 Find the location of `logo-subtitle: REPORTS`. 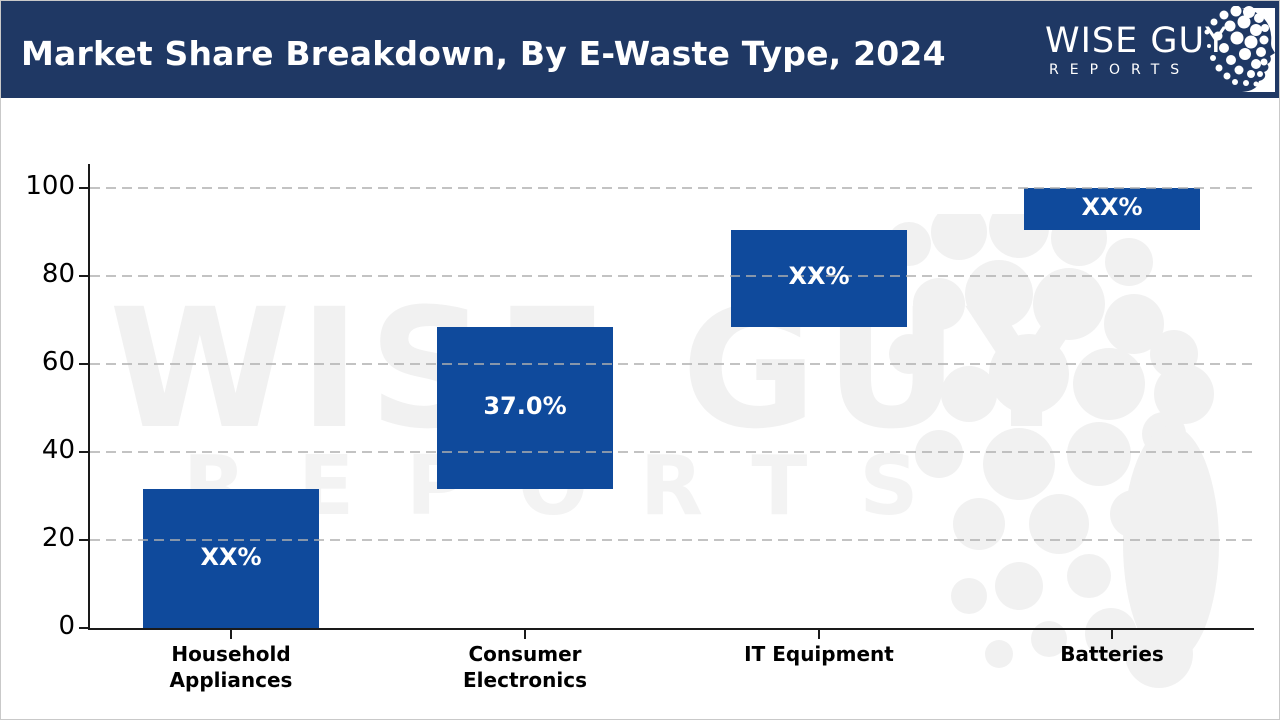

logo-subtitle: REPORTS is located at coordinates (1120, 70).